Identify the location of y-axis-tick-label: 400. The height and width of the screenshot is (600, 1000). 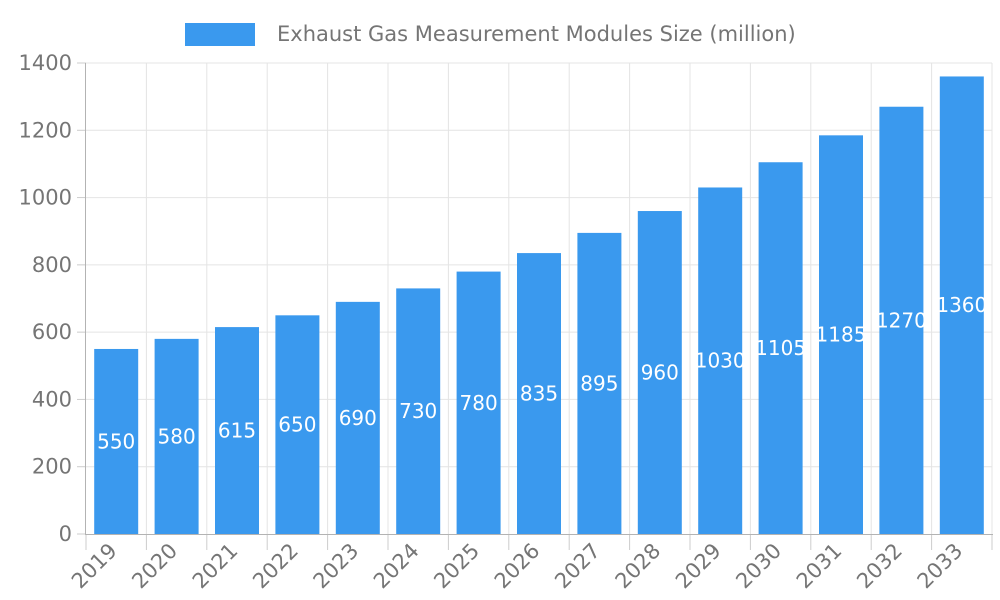
(52, 399).